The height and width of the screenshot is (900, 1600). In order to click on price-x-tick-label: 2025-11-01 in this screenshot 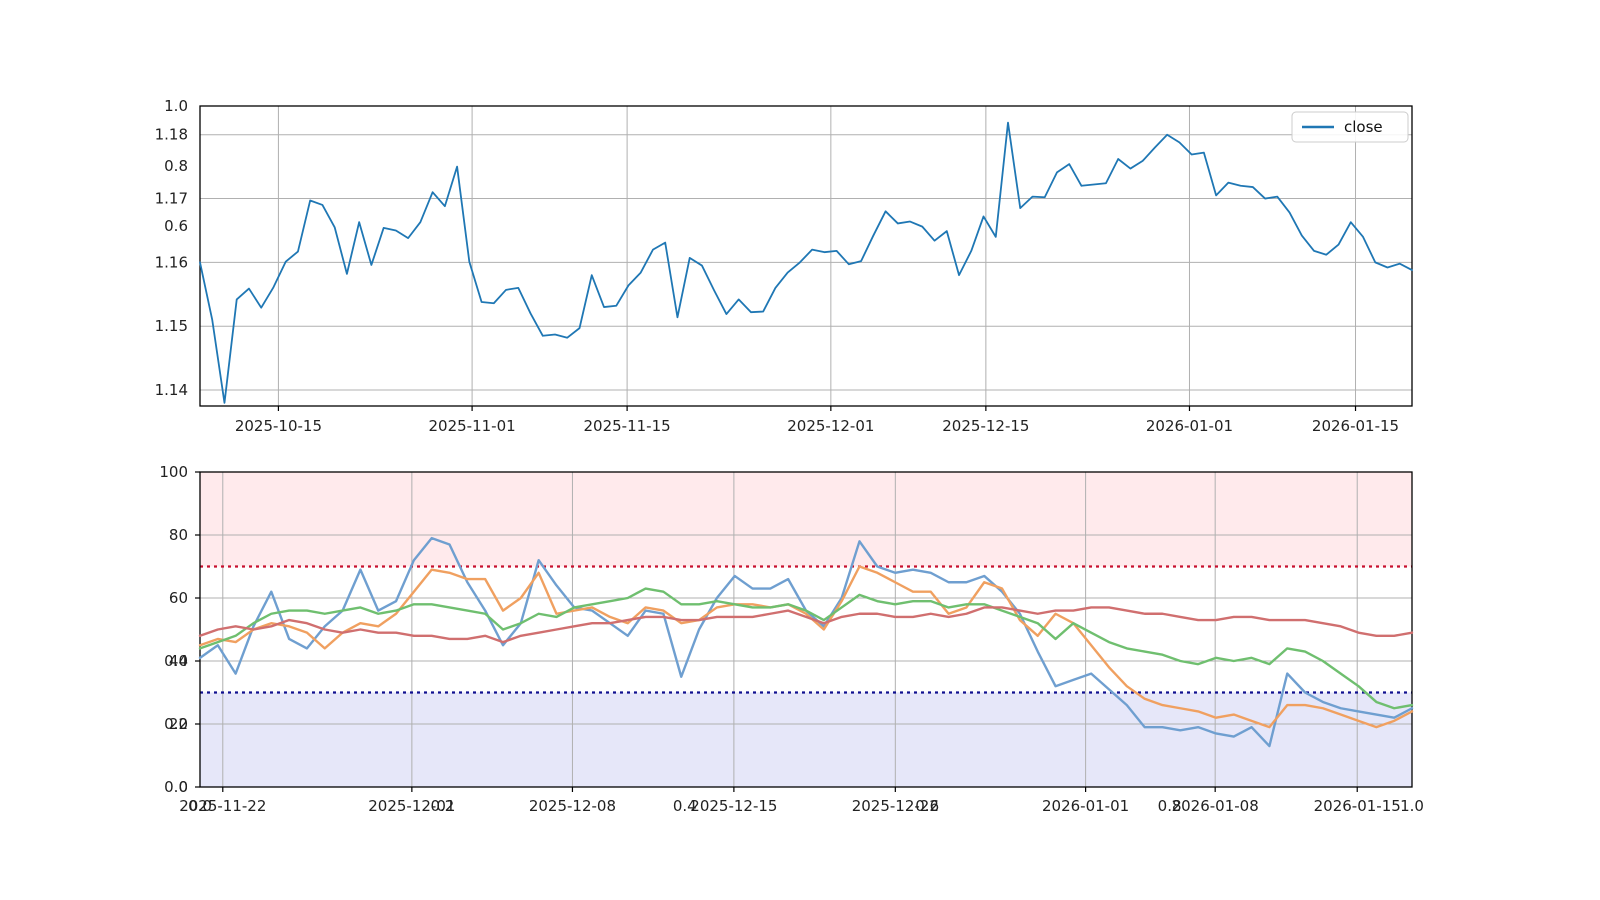, I will do `click(472, 426)`.